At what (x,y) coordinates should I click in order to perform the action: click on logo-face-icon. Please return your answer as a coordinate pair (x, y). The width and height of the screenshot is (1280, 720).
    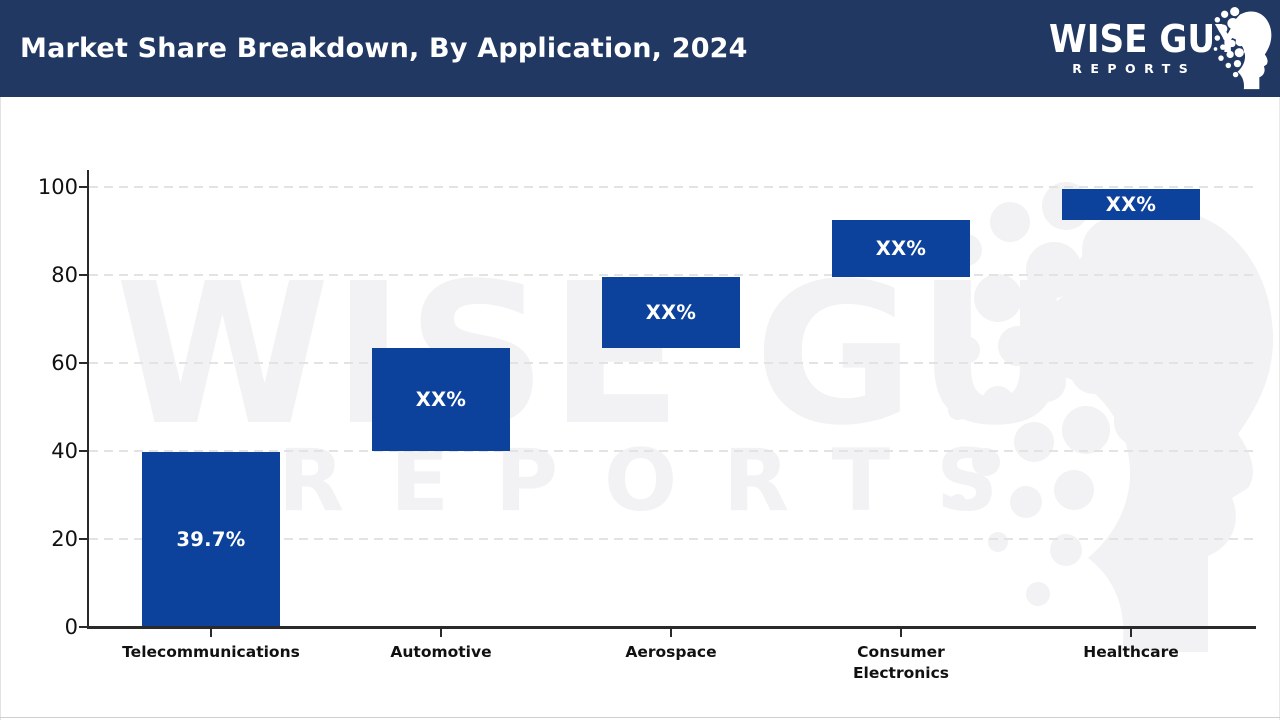
    Looking at the image, I should click on (1242, 48).